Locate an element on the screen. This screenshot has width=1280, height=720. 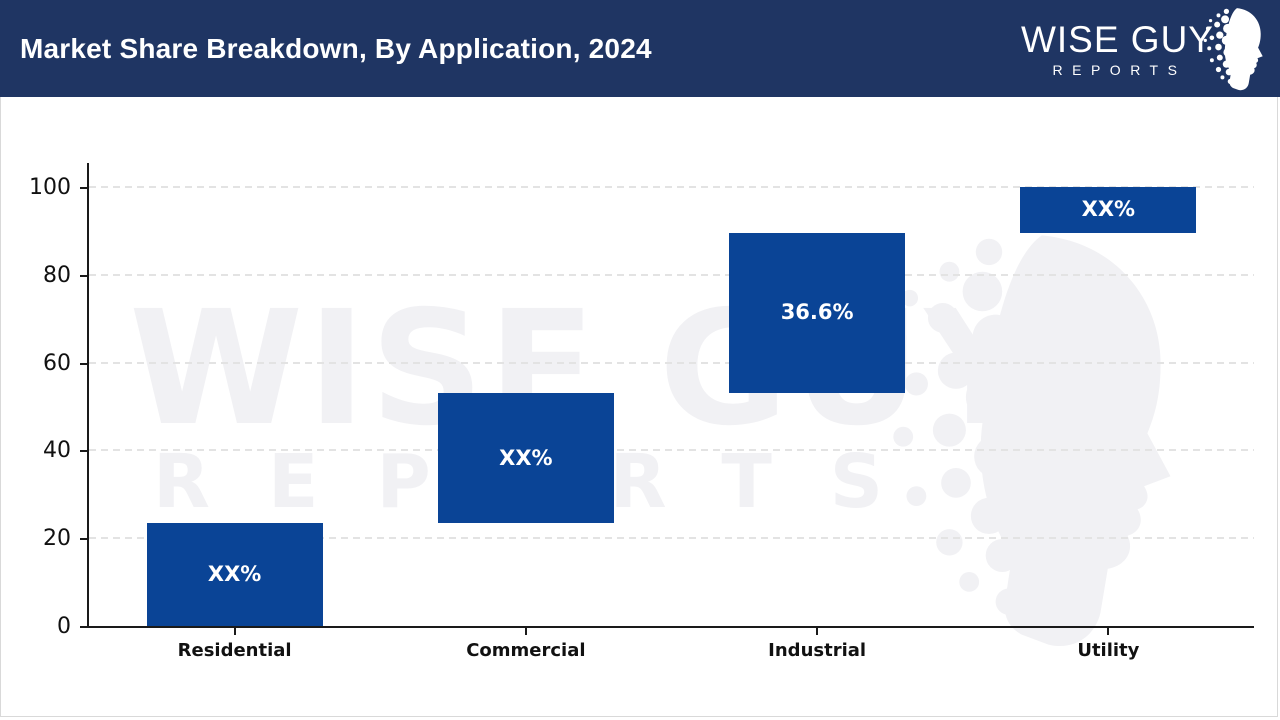
y-axis-label: 60 is located at coordinates (57, 363).